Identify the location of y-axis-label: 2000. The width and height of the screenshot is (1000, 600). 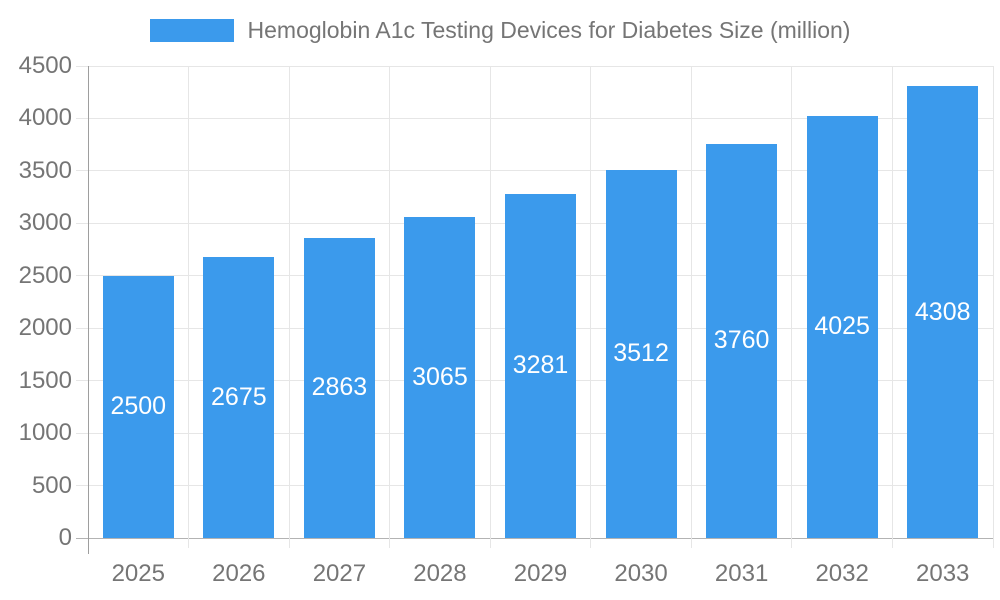
(45, 328).